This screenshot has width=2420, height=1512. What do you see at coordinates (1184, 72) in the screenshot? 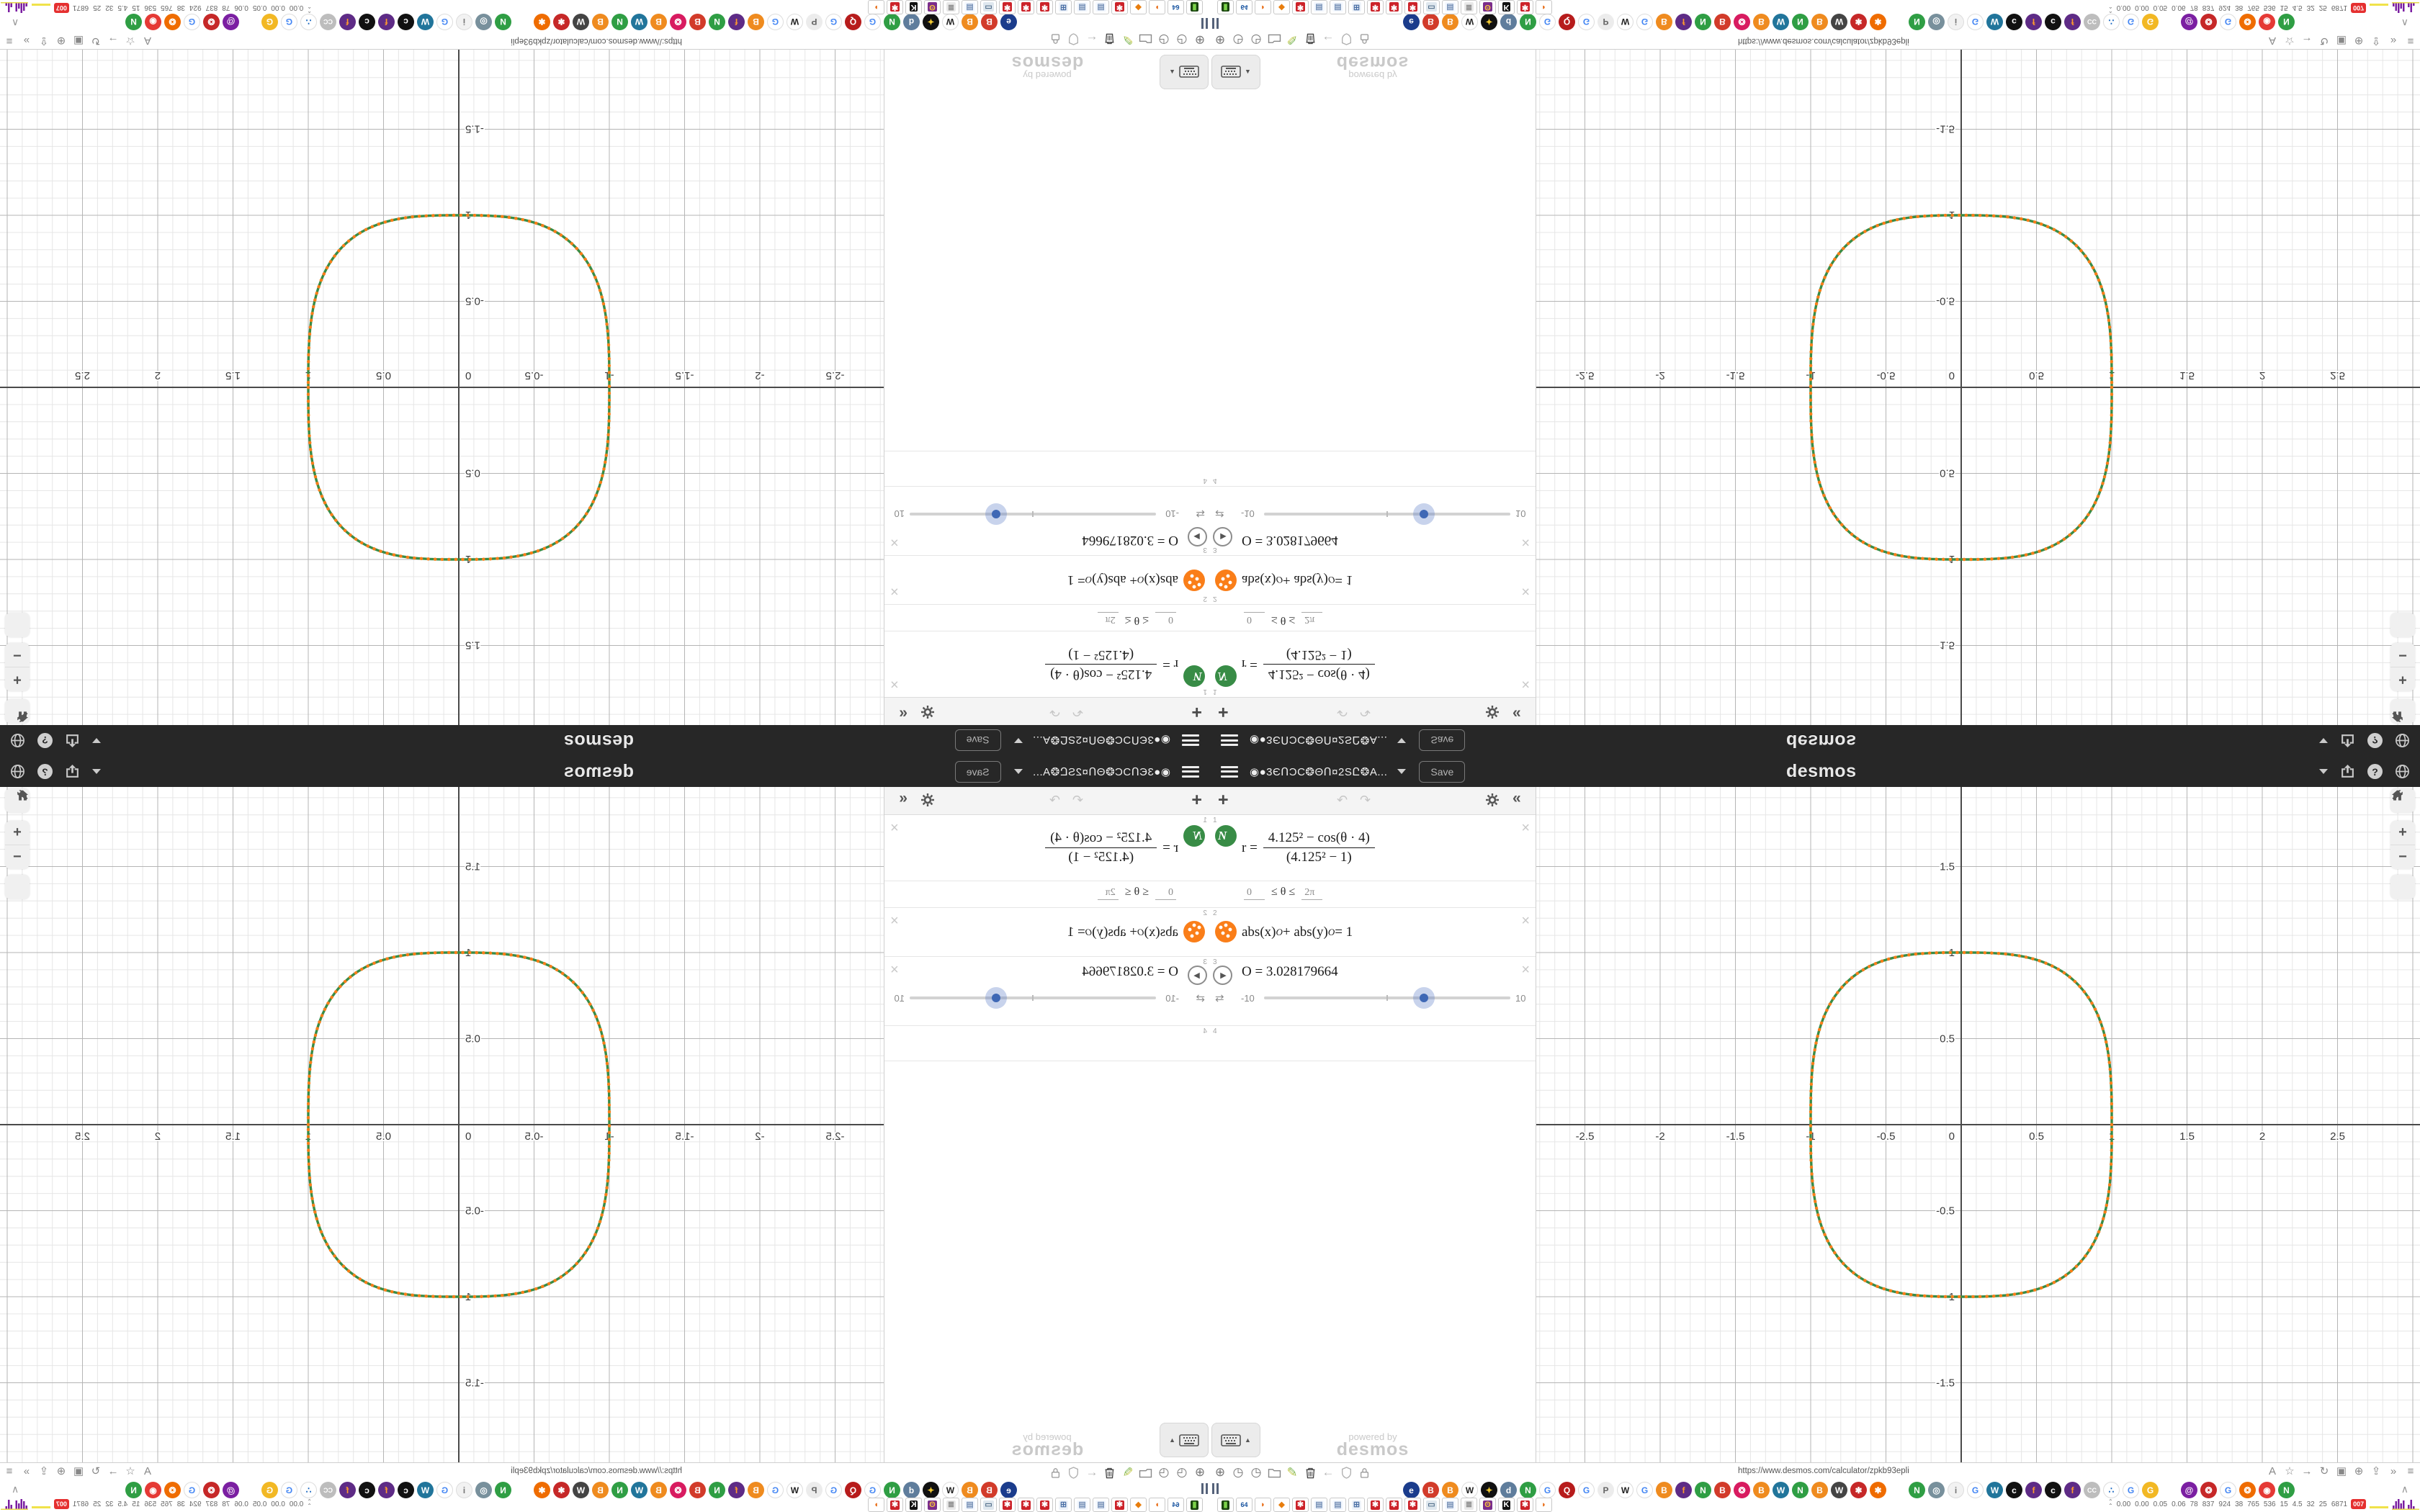
I see `keyboard-toggle-button: ▲` at bounding box center [1184, 72].